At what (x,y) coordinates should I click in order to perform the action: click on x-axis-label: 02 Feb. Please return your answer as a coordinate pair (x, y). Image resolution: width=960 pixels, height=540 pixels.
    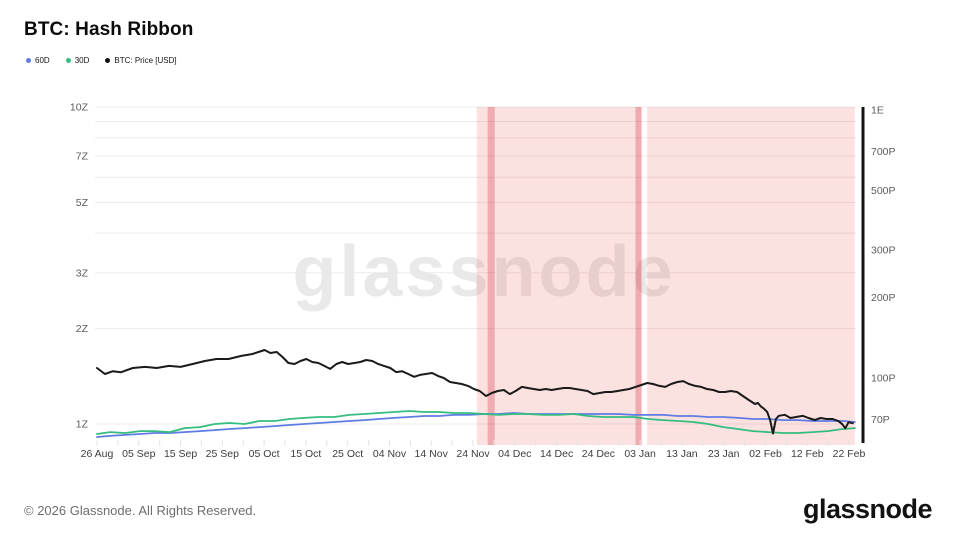
    Looking at the image, I should click on (765, 454).